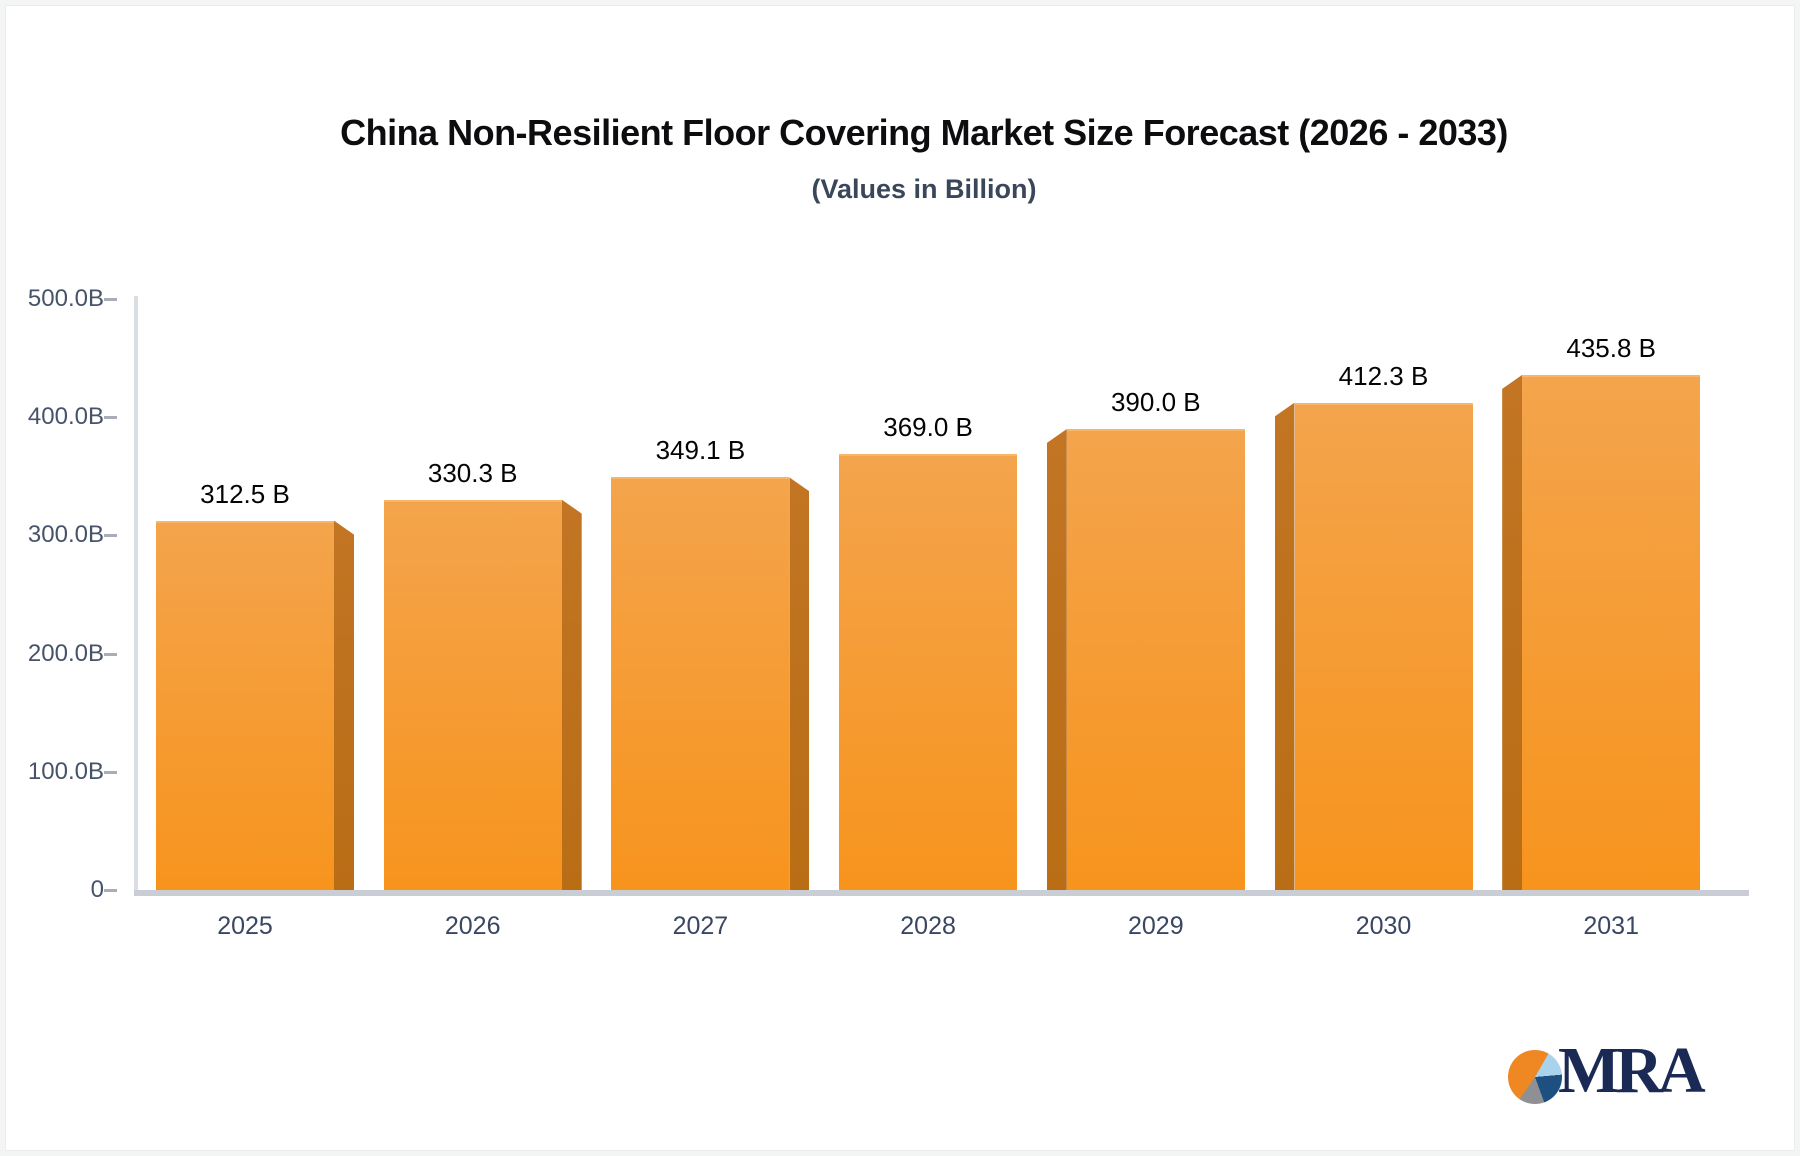 The image size is (1800, 1156). I want to click on x-axis-label-2026: 2026, so click(472, 926).